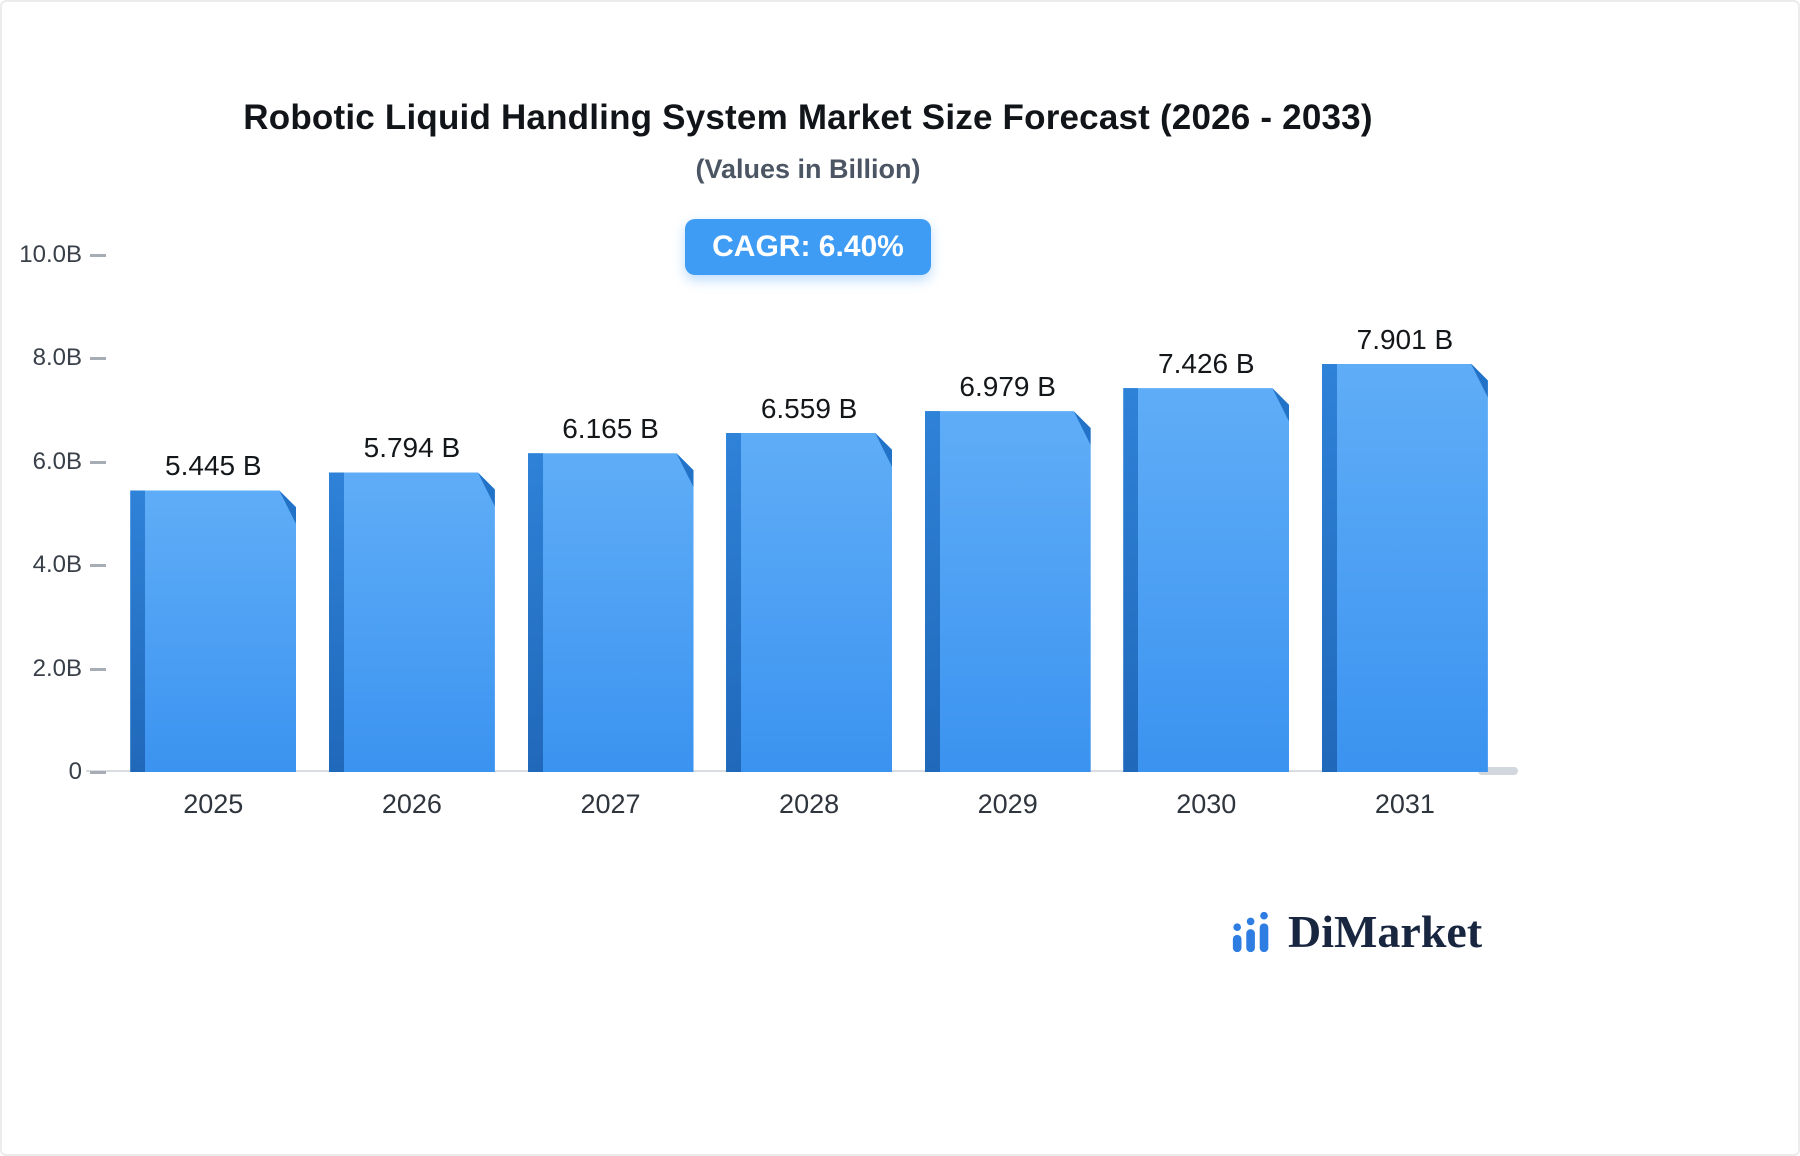 The height and width of the screenshot is (1156, 1800). I want to click on y-axis-tick-label: 6.0B, so click(57, 461).